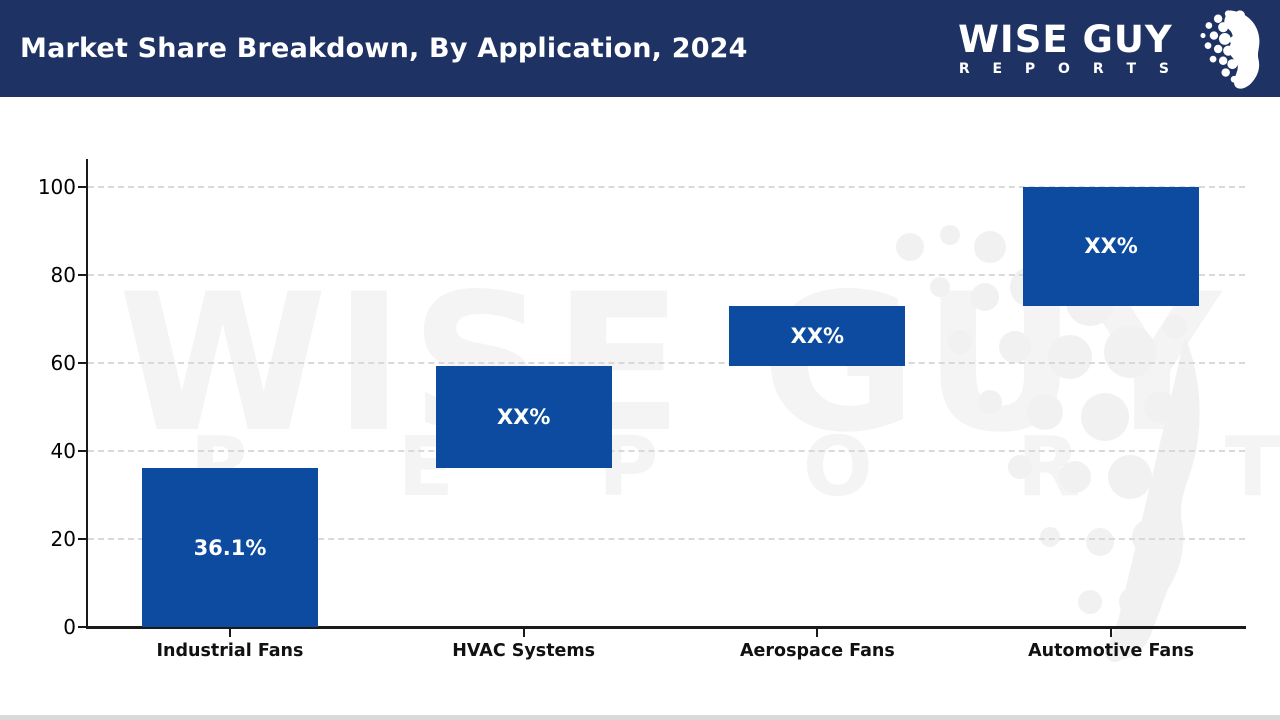  Describe the element at coordinates (735, 467) in the screenshot. I see `watermark-text-line2: R E P O R T S` at that location.